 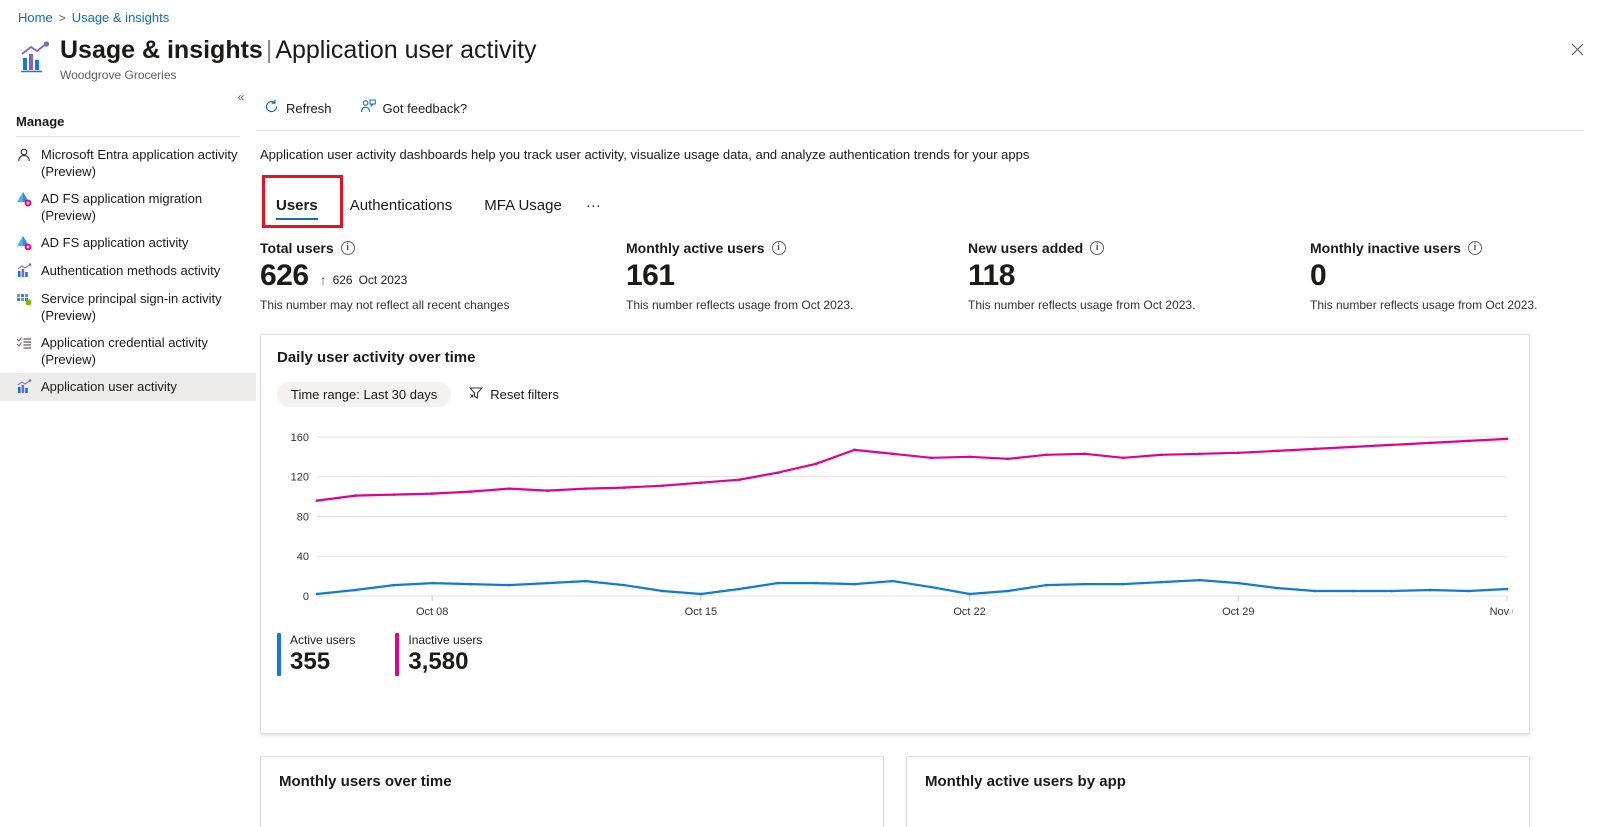 I want to click on kpi-delta-value: 626, so click(x=342, y=280).